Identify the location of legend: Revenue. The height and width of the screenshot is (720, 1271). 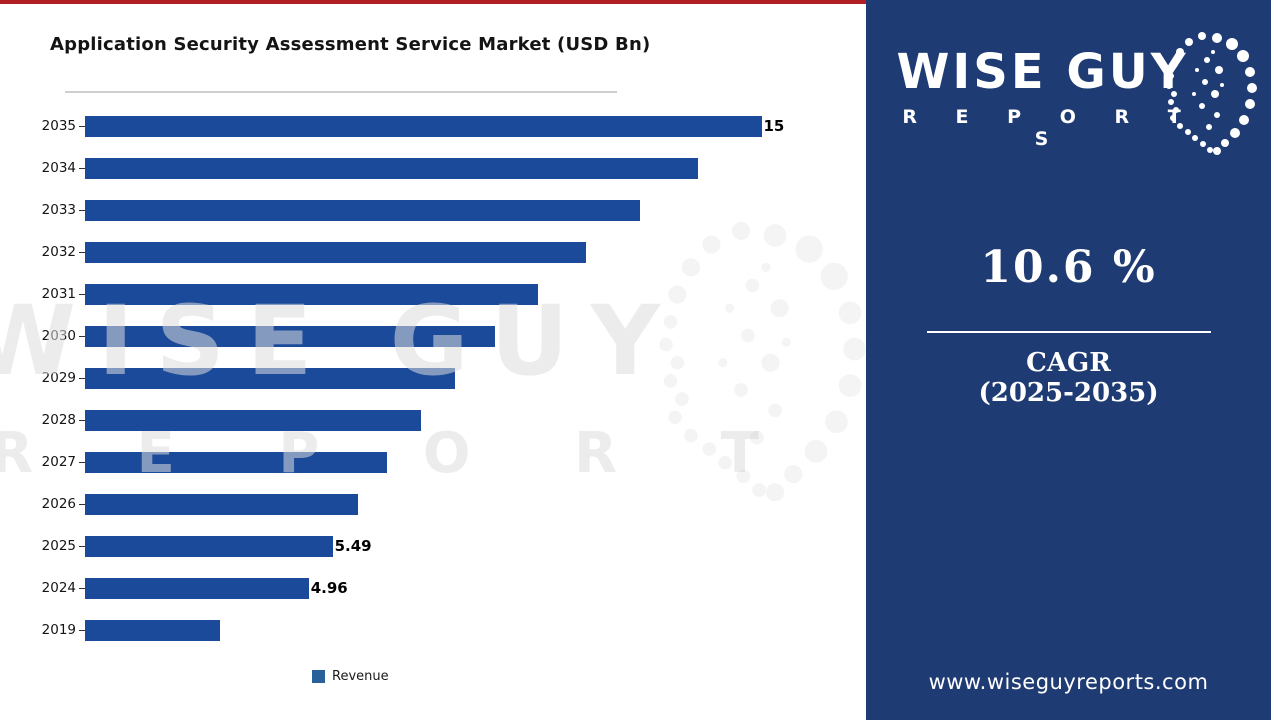
(589, 676).